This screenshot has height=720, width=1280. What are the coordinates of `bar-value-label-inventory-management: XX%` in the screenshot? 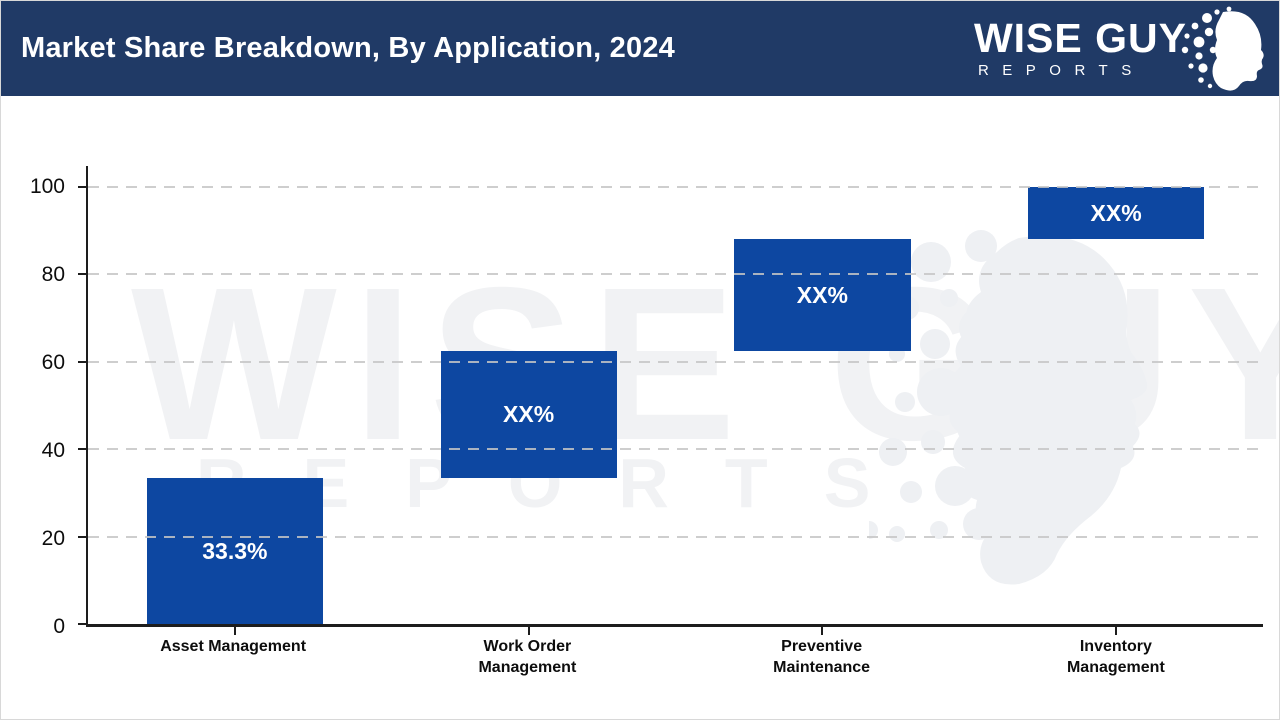 It's located at (1116, 212).